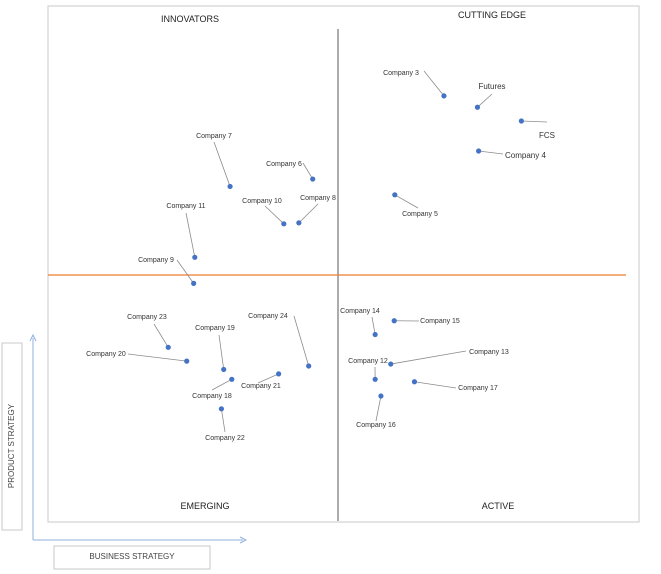 Image resolution: width=661 pixels, height=574 pixels. I want to click on point-label-company-18: Company 18, so click(212, 396).